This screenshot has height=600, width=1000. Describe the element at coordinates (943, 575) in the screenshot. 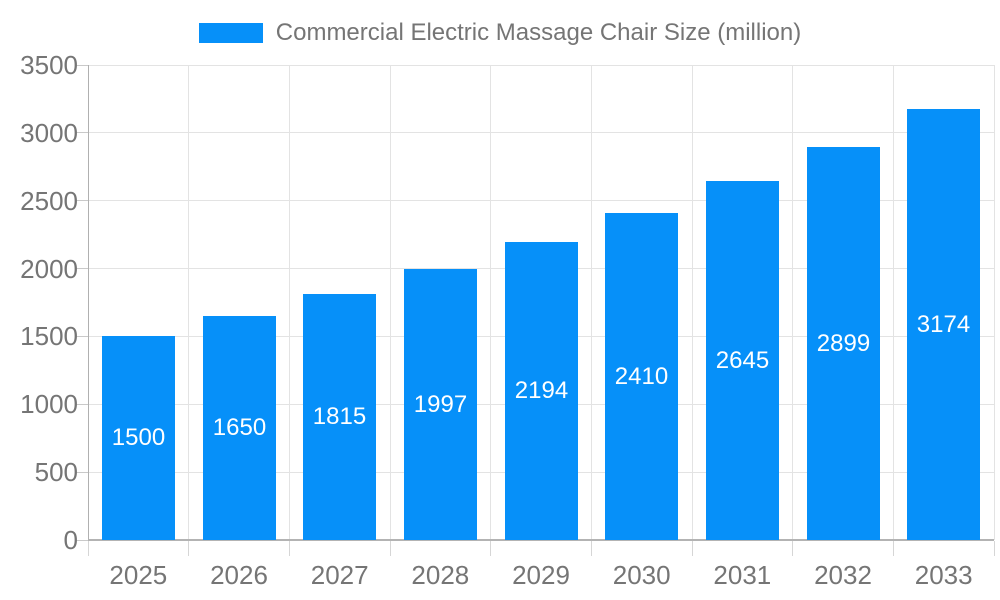

I see `x-tick-label: 2033` at that location.